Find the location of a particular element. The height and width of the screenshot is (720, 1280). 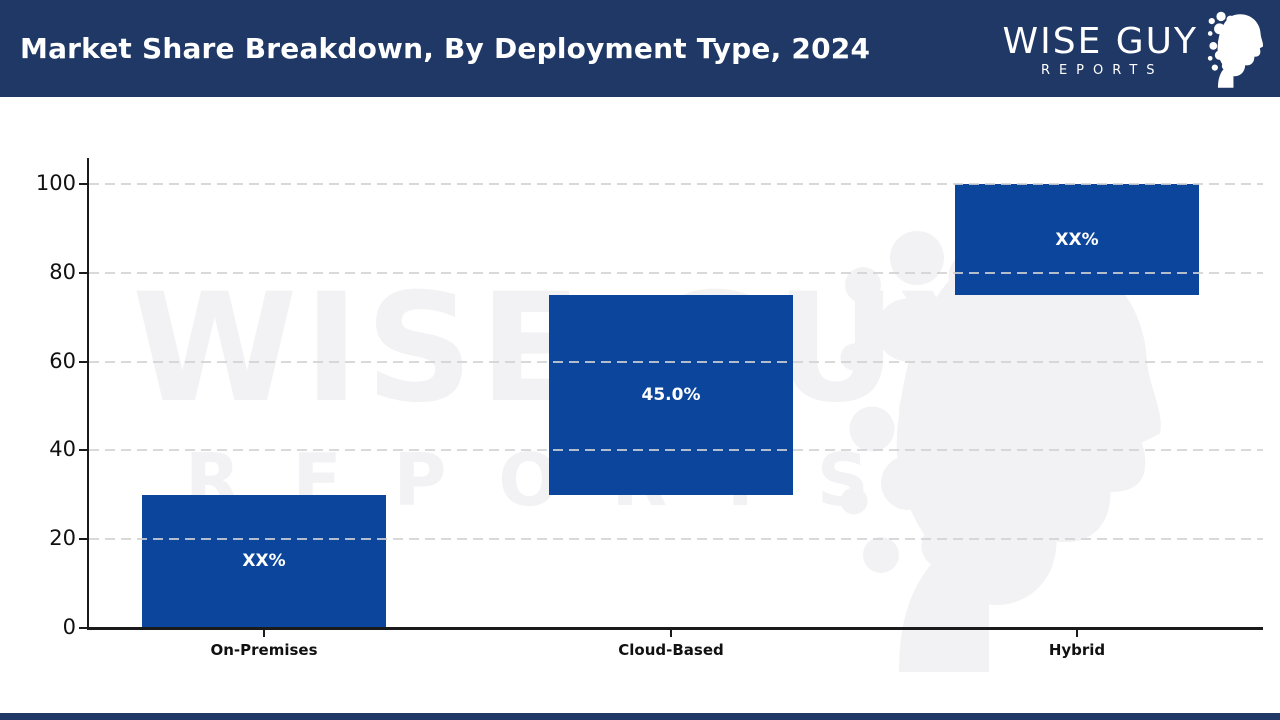

y-axis-tick-label: 100 is located at coordinates (55, 183).